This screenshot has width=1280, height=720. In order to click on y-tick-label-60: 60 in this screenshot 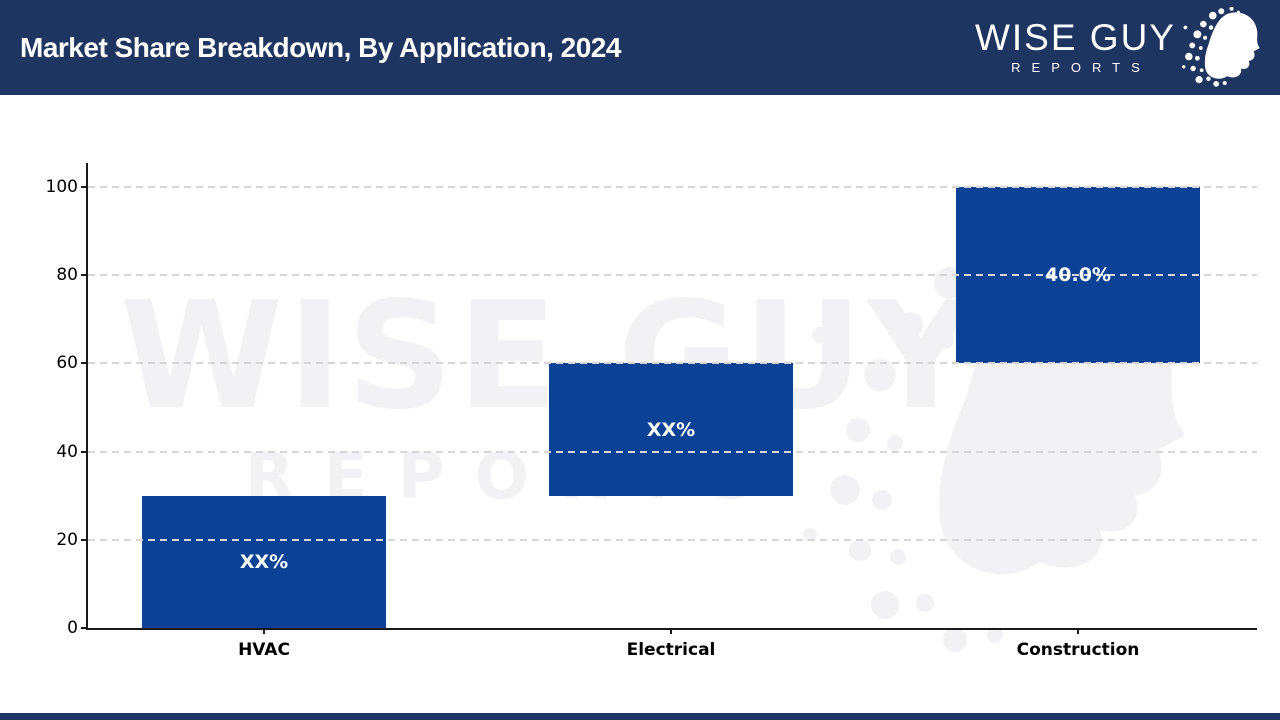, I will do `click(67, 363)`.